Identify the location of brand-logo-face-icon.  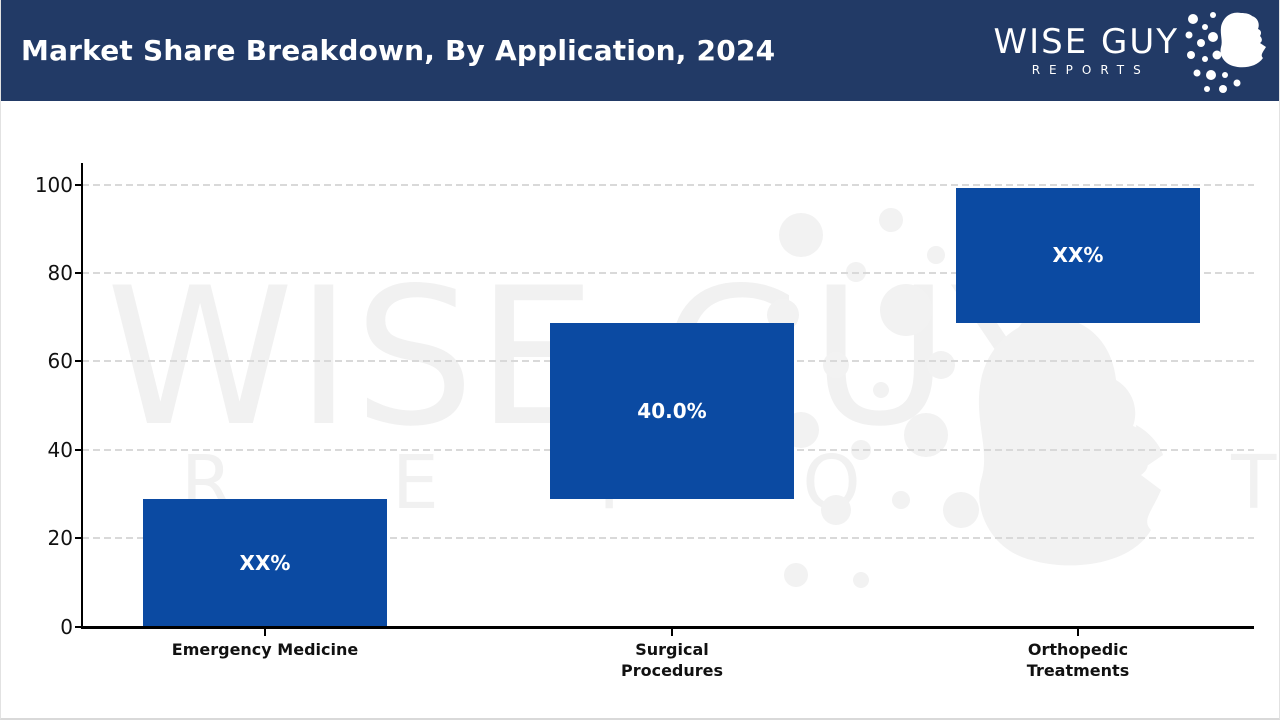
(1225, 52).